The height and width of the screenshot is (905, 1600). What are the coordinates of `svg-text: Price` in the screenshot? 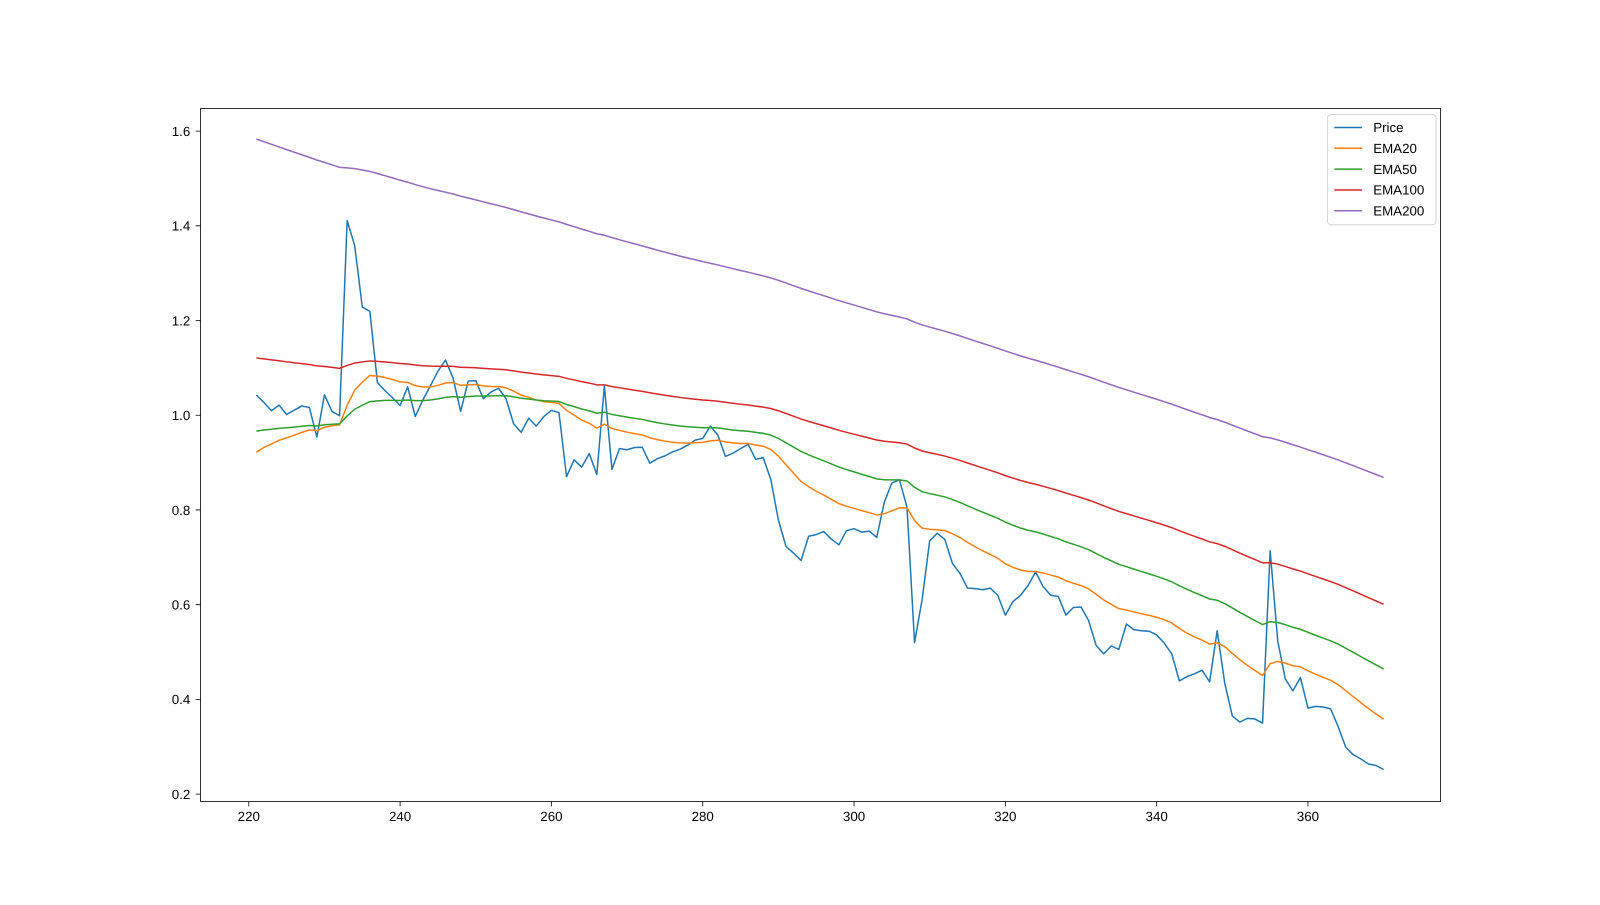 It's located at (1388, 127).